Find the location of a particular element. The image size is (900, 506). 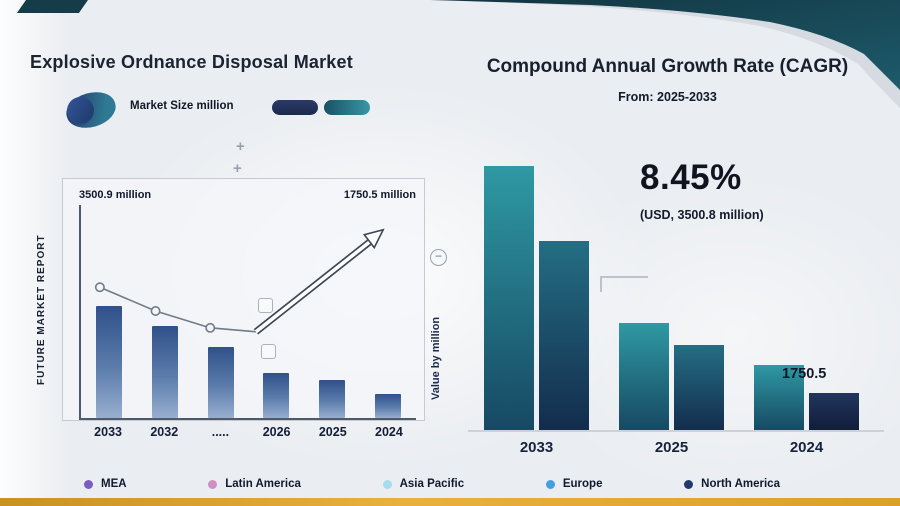

legend-item: Asia Pacific is located at coordinates (423, 484).